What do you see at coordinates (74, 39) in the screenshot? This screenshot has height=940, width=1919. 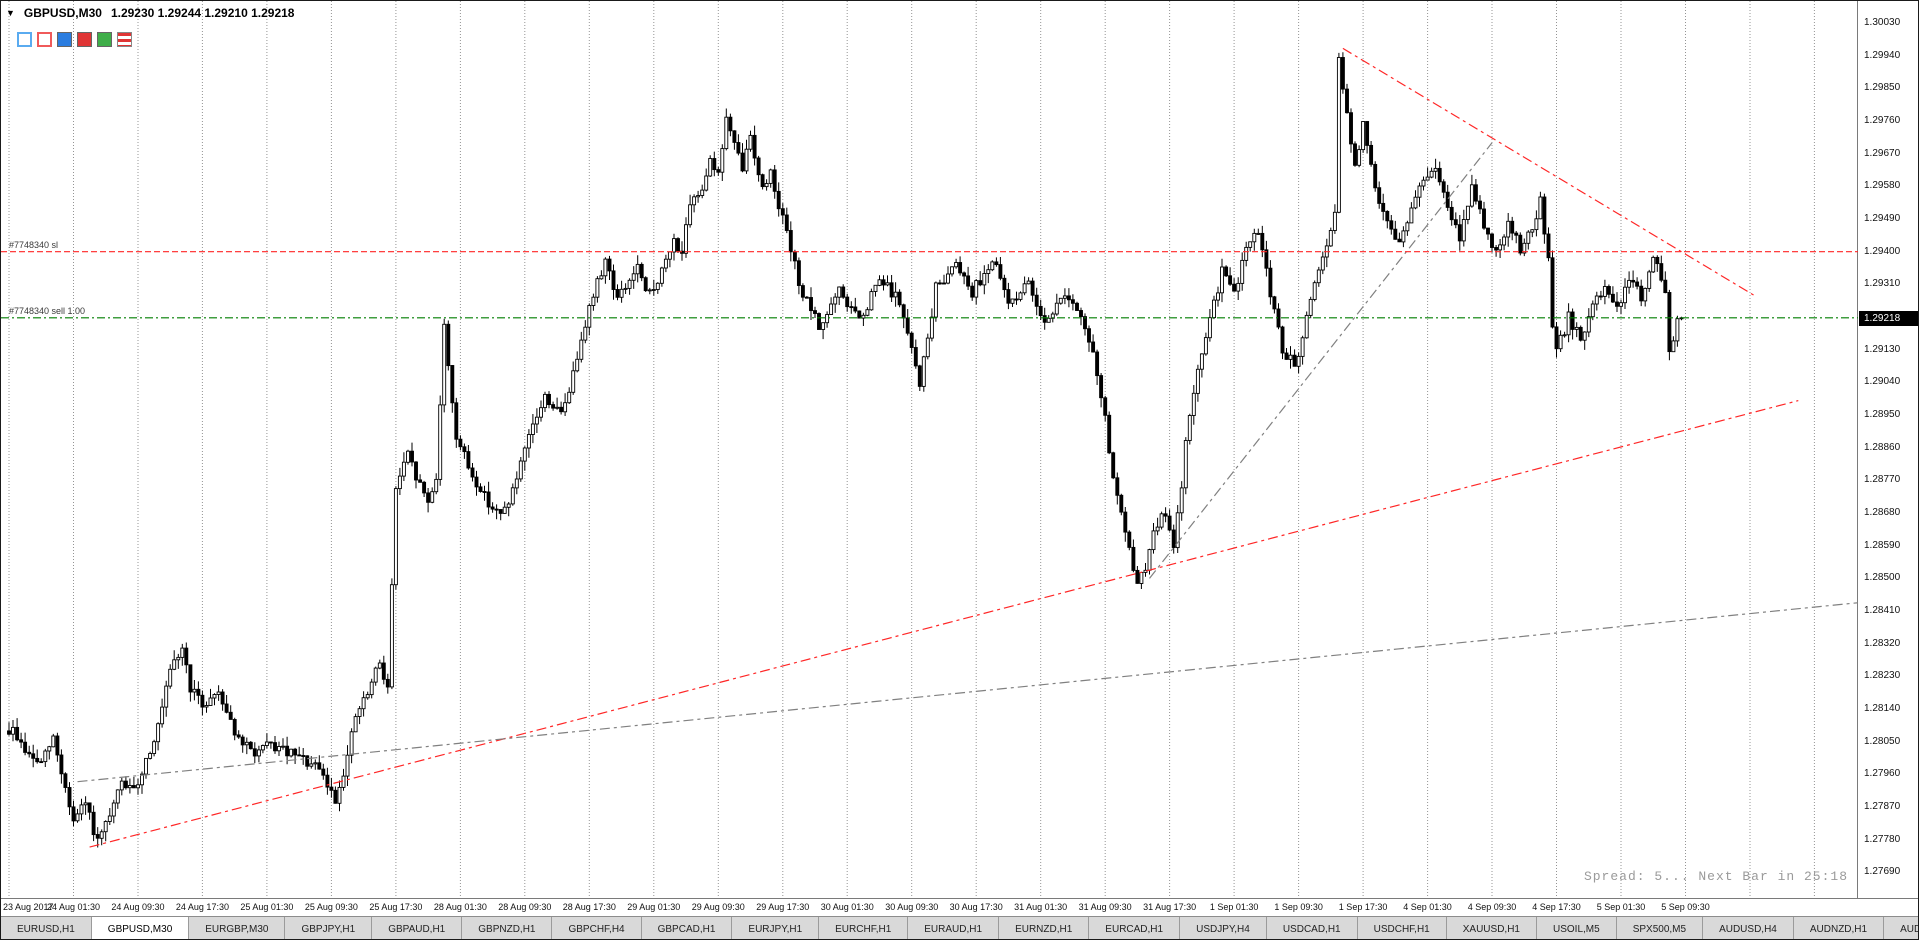 I see `object-color-toolbar` at bounding box center [74, 39].